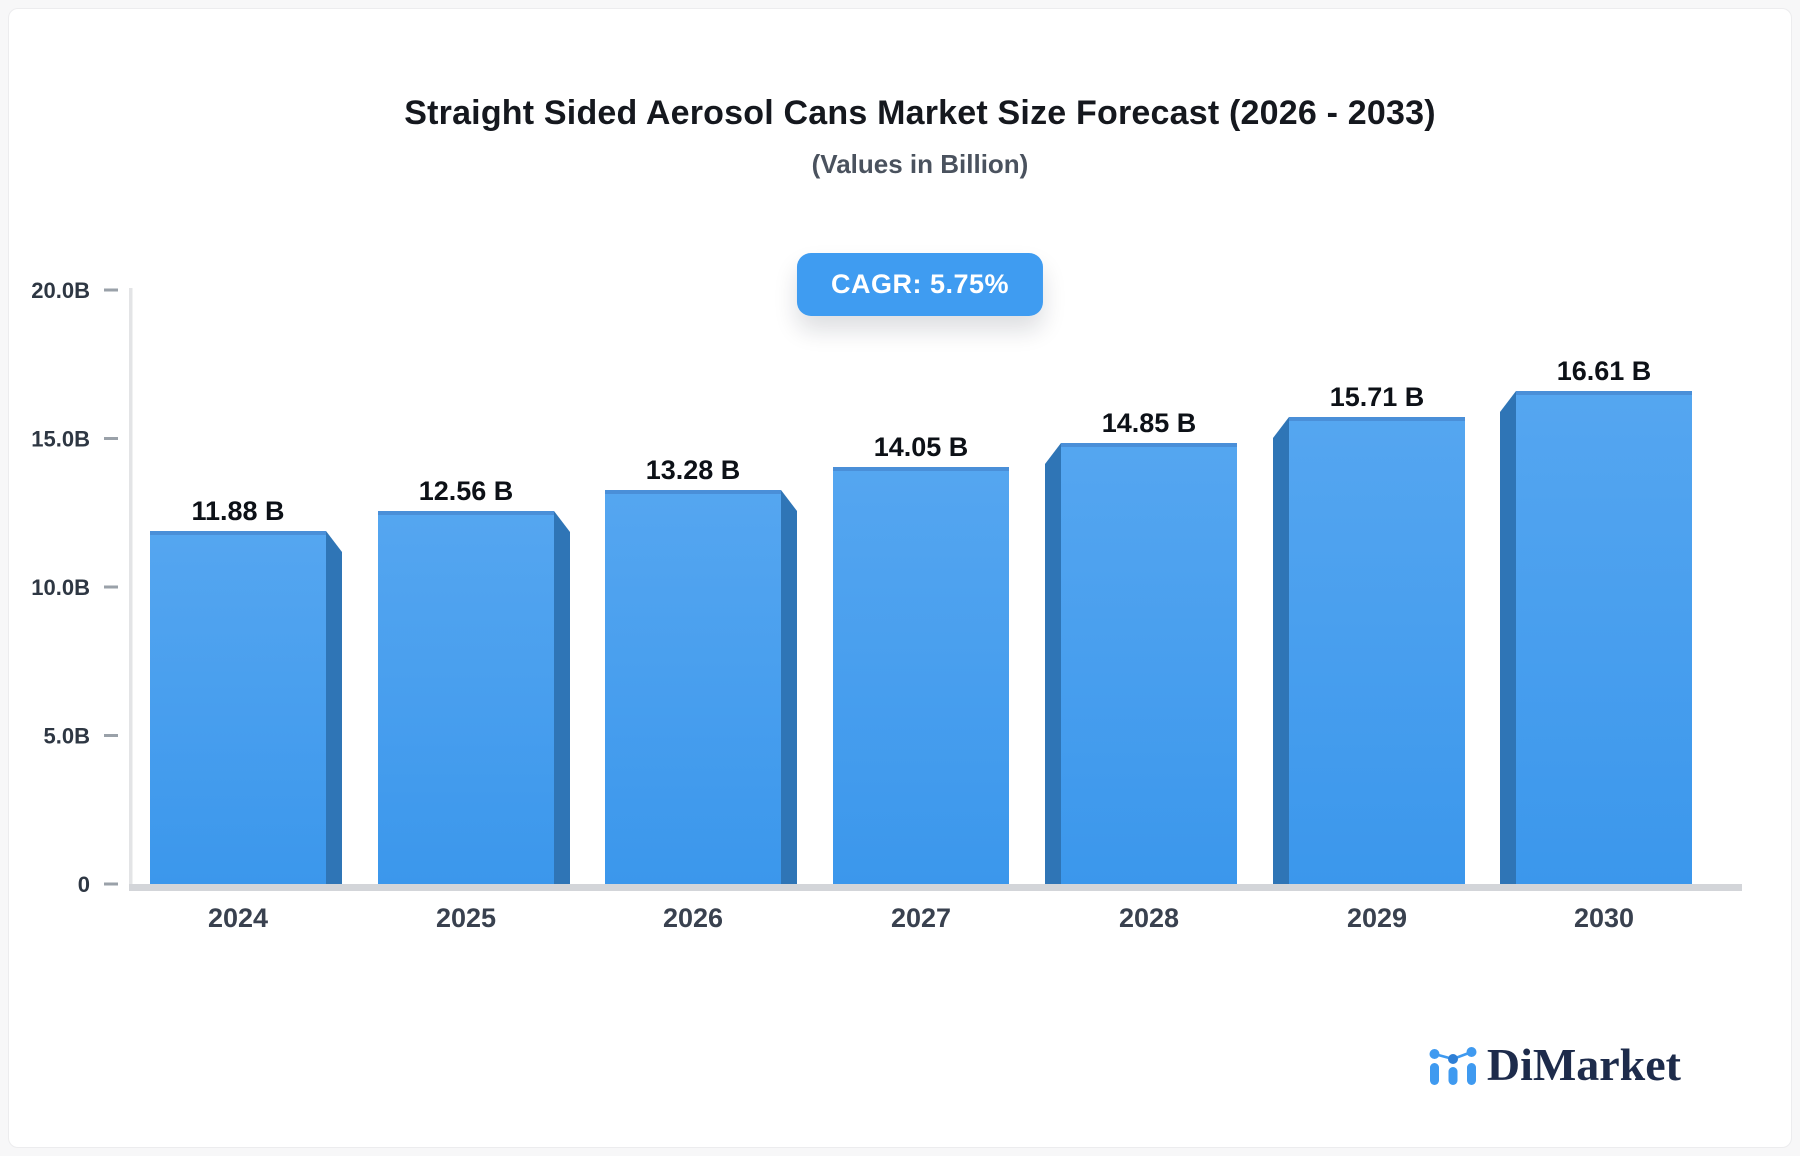 The width and height of the screenshot is (1800, 1156). What do you see at coordinates (1377, 397) in the screenshot?
I see `bar-value-label: 15.71 B` at bounding box center [1377, 397].